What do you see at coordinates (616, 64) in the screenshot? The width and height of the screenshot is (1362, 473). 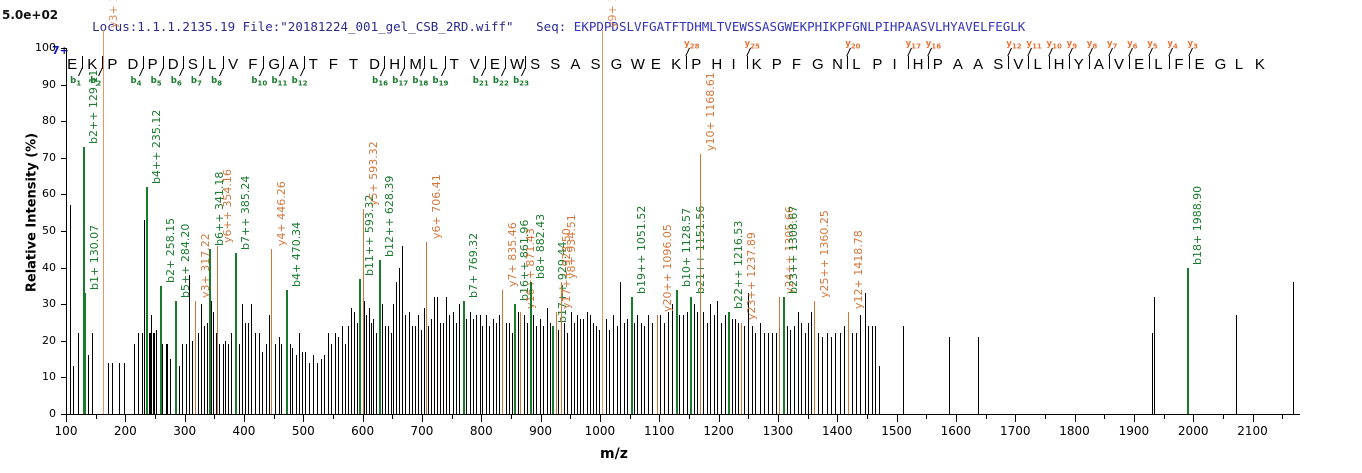 I see `sequence-residue: G` at bounding box center [616, 64].